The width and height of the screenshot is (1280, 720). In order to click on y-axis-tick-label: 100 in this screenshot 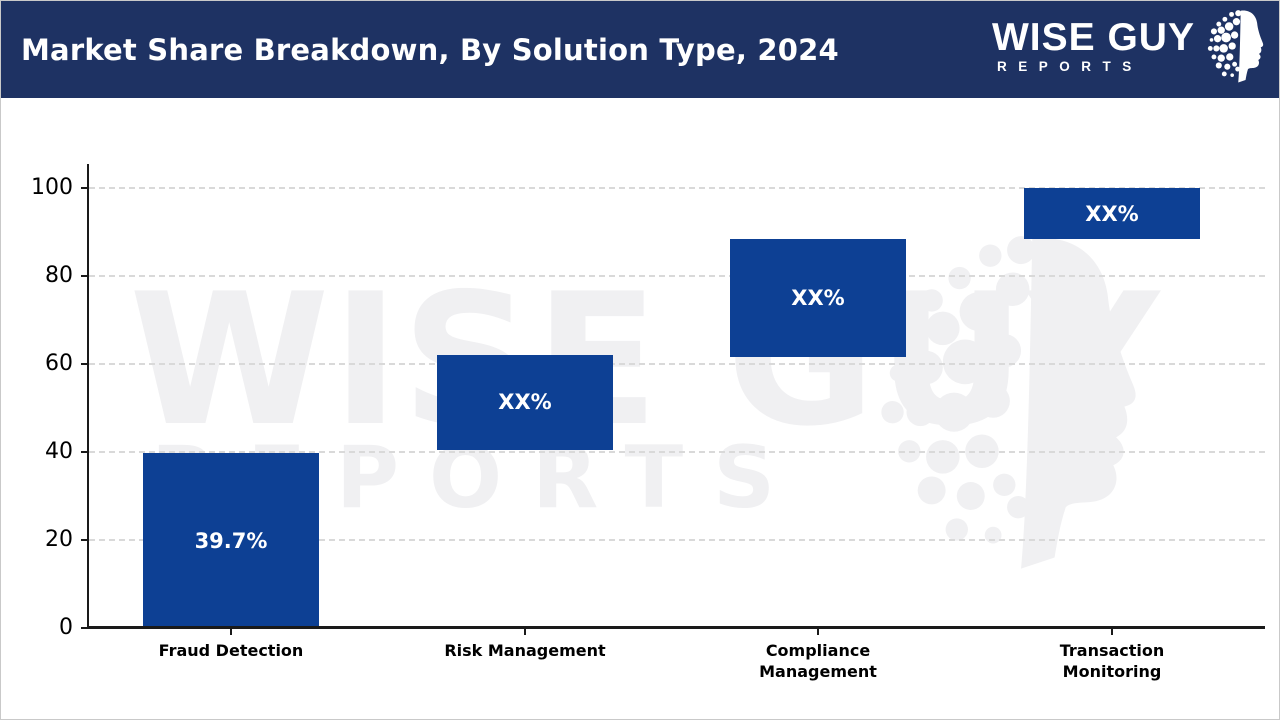, I will do `click(52, 187)`.